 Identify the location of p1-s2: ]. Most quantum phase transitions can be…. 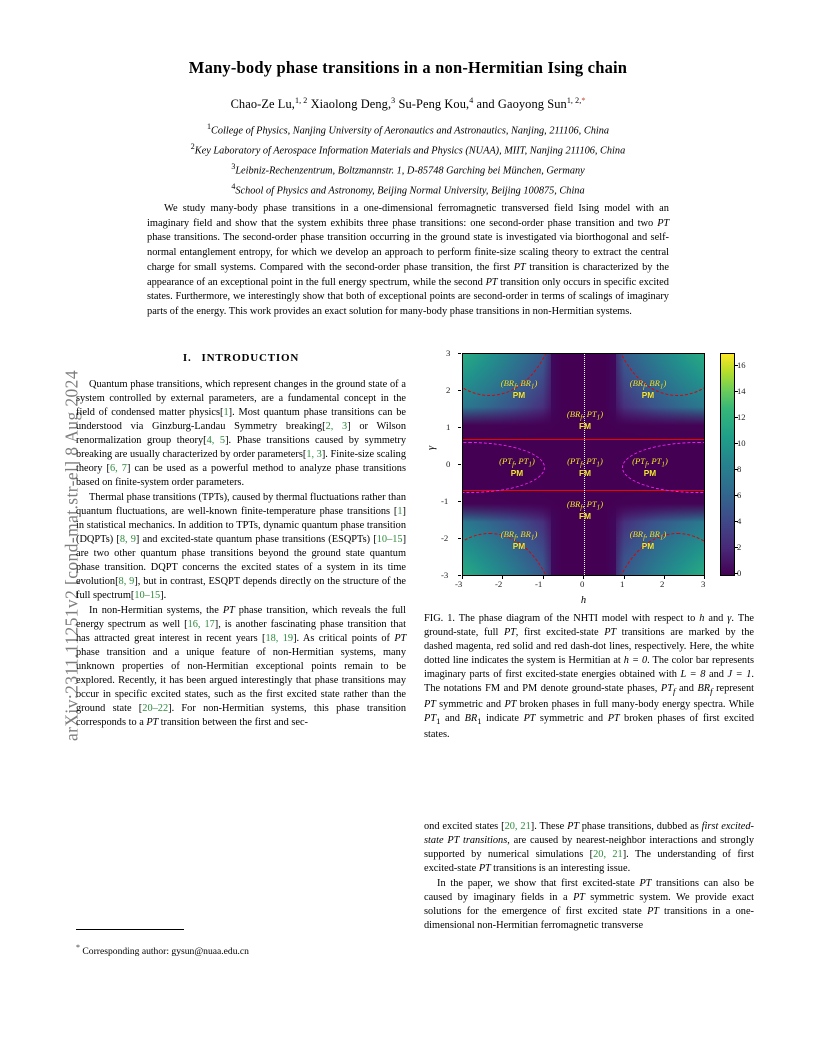
(241, 420).